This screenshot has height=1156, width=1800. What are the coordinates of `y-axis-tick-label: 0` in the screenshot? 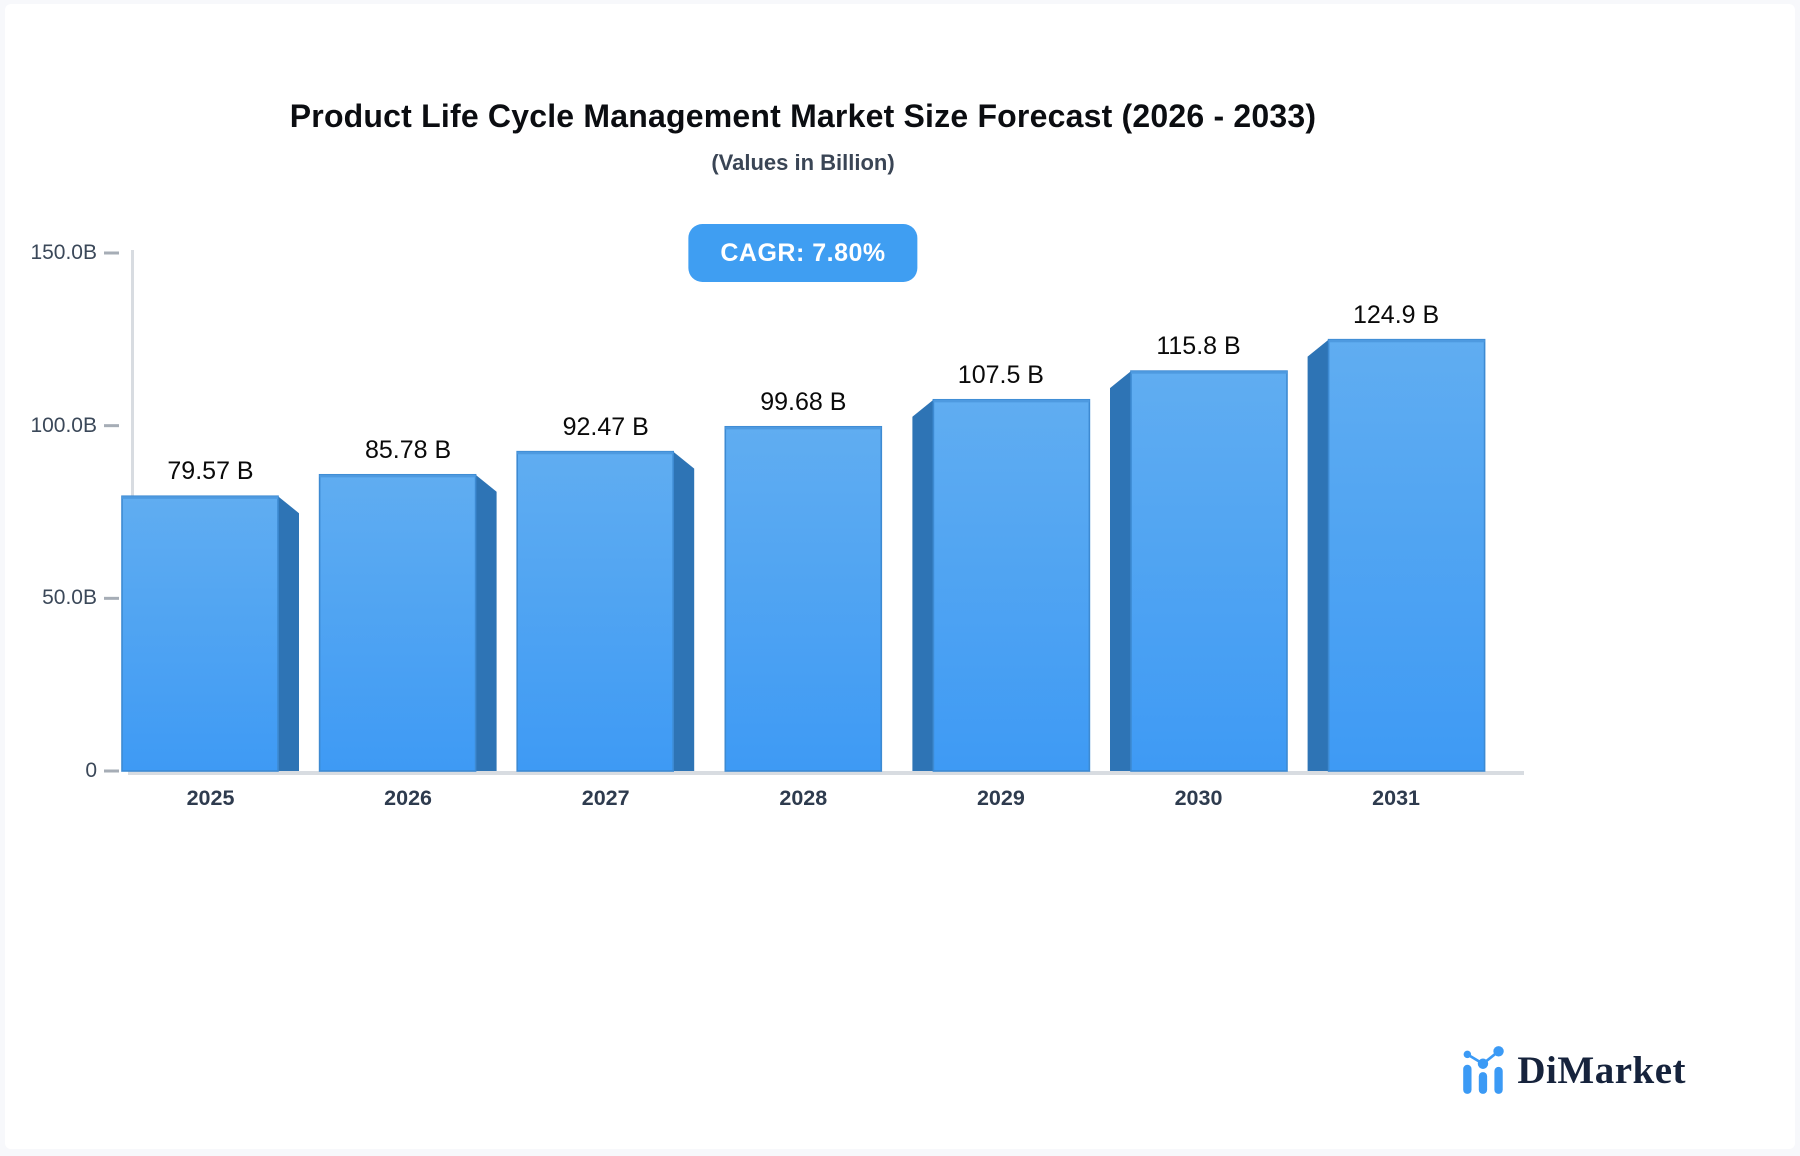 It's located at (91, 770).